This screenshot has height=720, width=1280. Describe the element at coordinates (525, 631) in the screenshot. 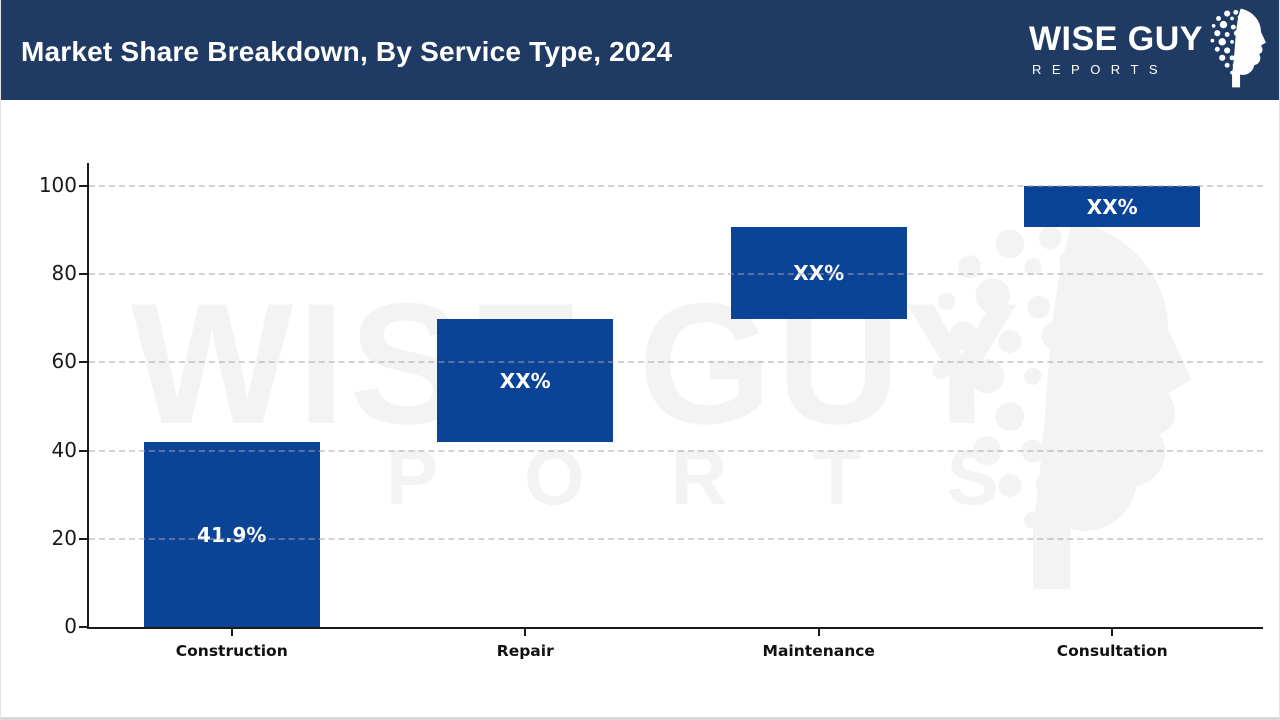

I see `x-tick-repair` at that location.